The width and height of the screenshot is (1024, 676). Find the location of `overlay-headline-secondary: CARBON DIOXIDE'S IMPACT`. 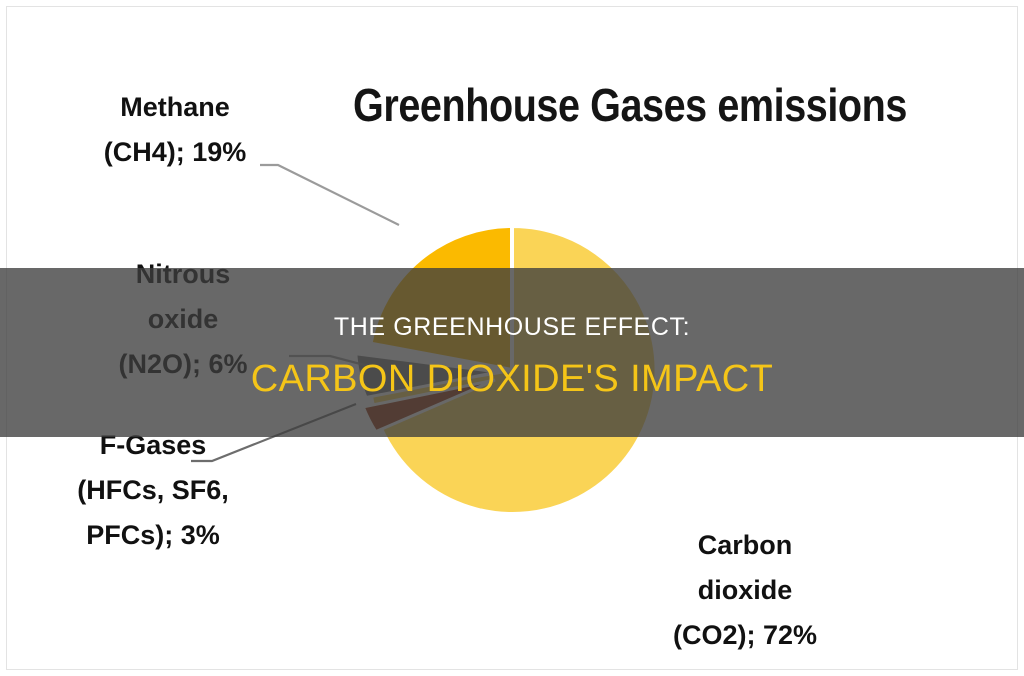

overlay-headline-secondary: CARBON DIOXIDE'S IMPACT is located at coordinates (512, 379).